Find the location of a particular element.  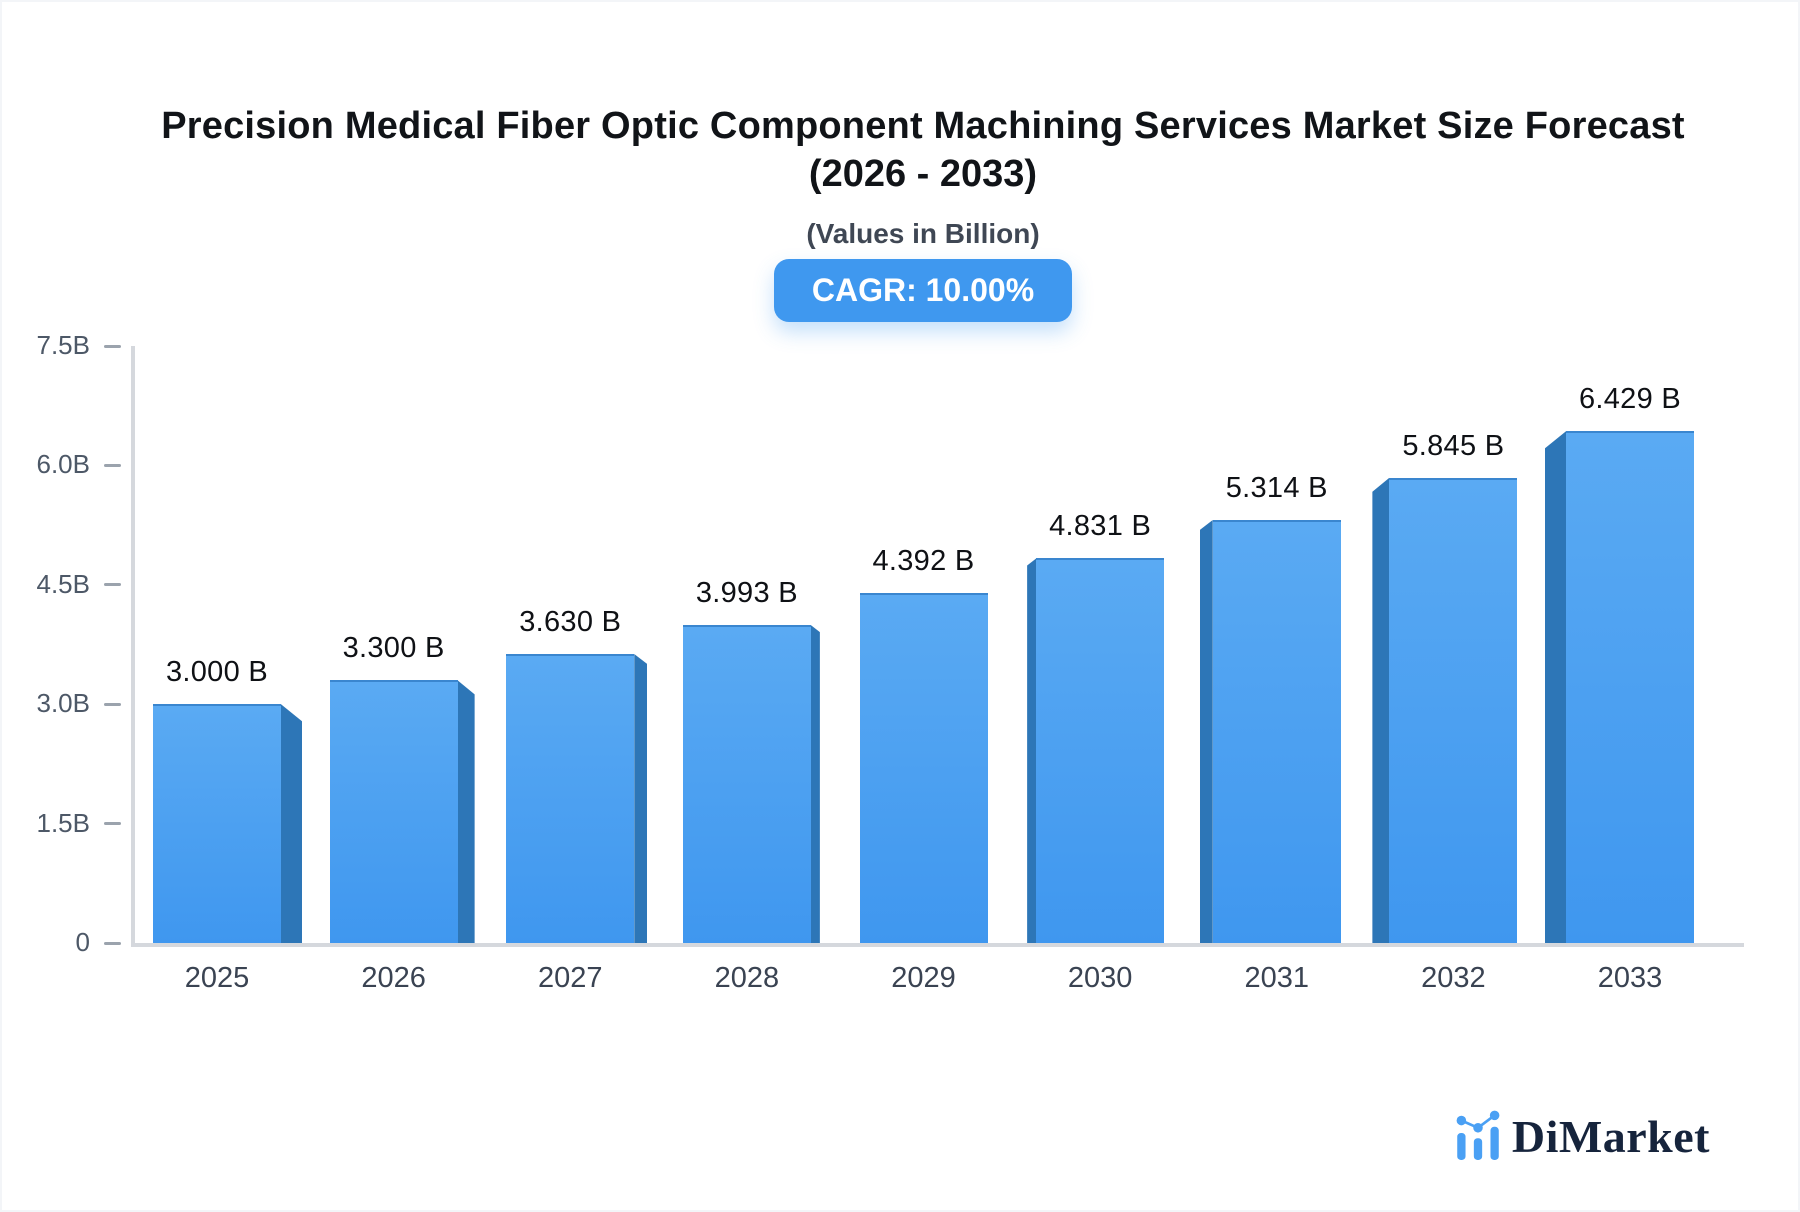

x-axis-category-label: 2026 is located at coordinates (393, 978).